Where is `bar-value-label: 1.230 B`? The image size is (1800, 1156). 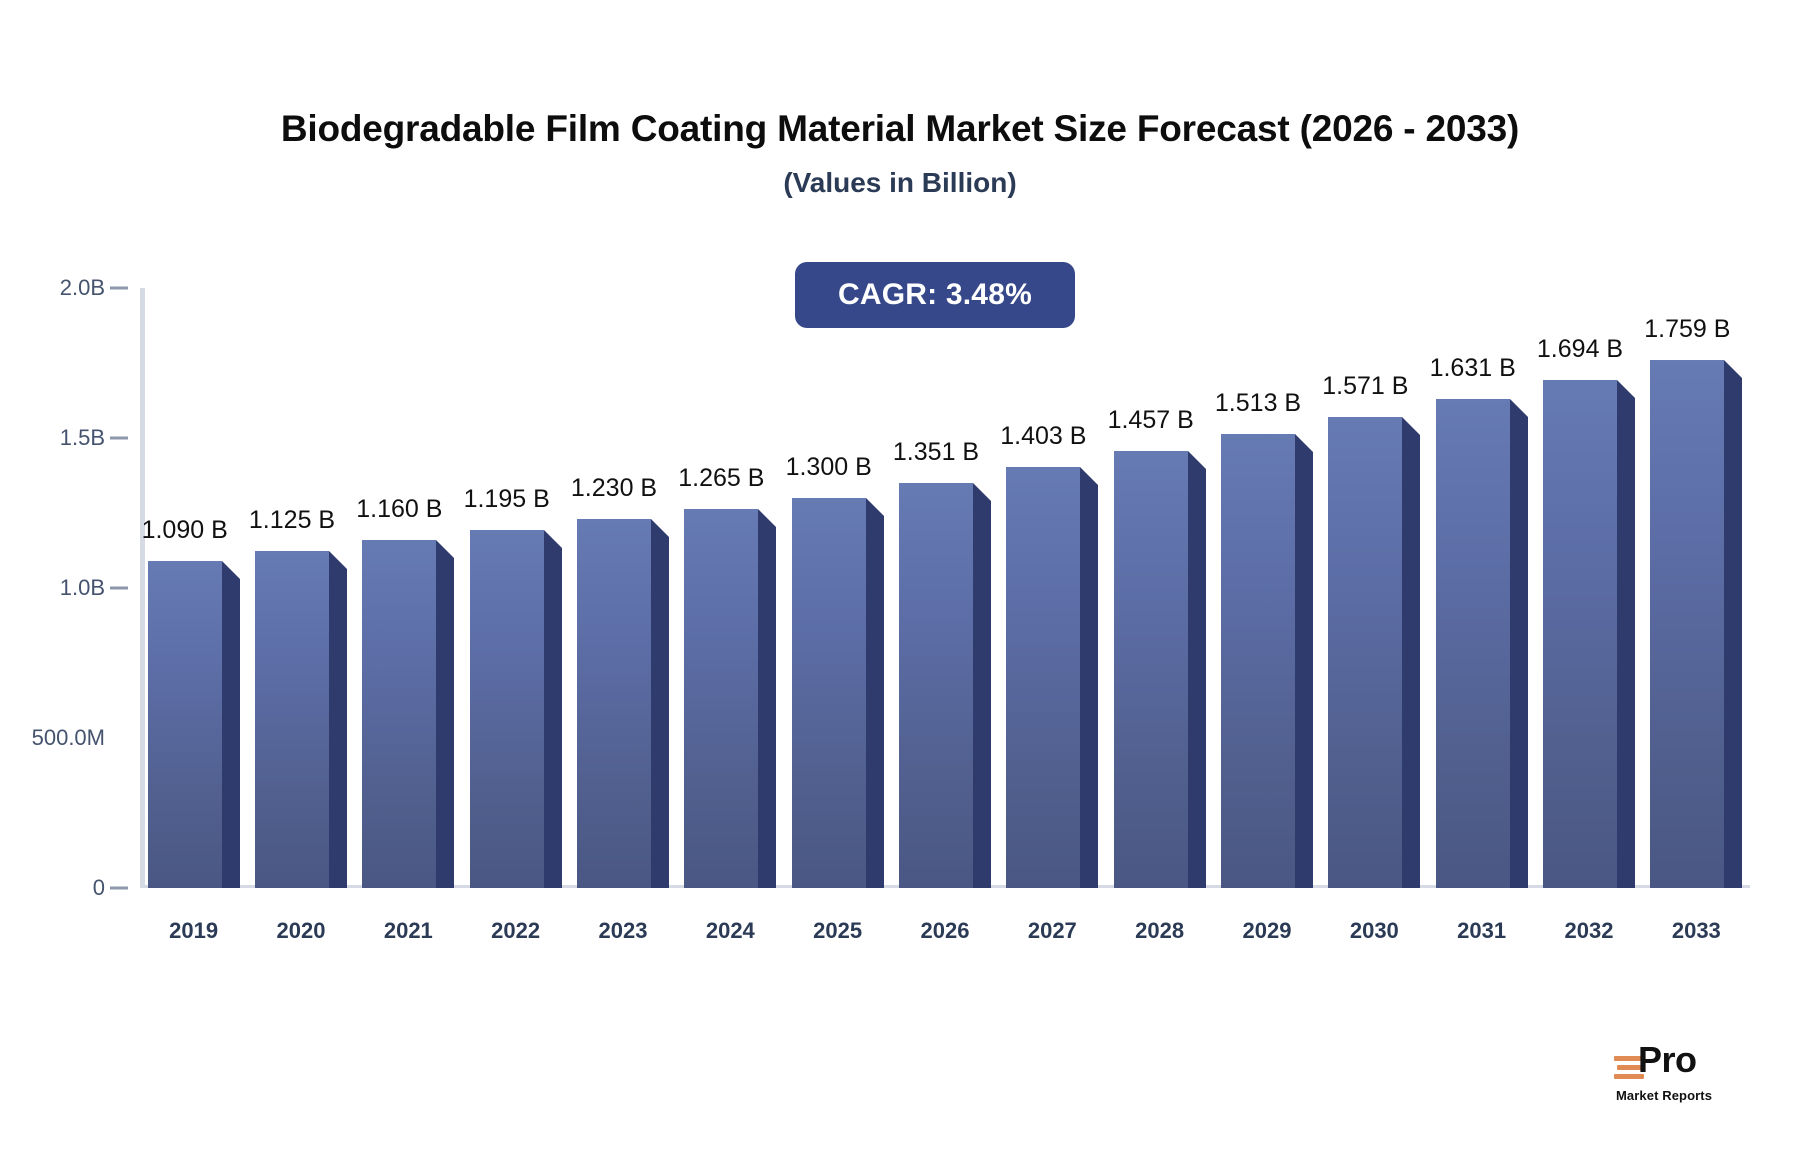
bar-value-label: 1.230 B is located at coordinates (614, 488).